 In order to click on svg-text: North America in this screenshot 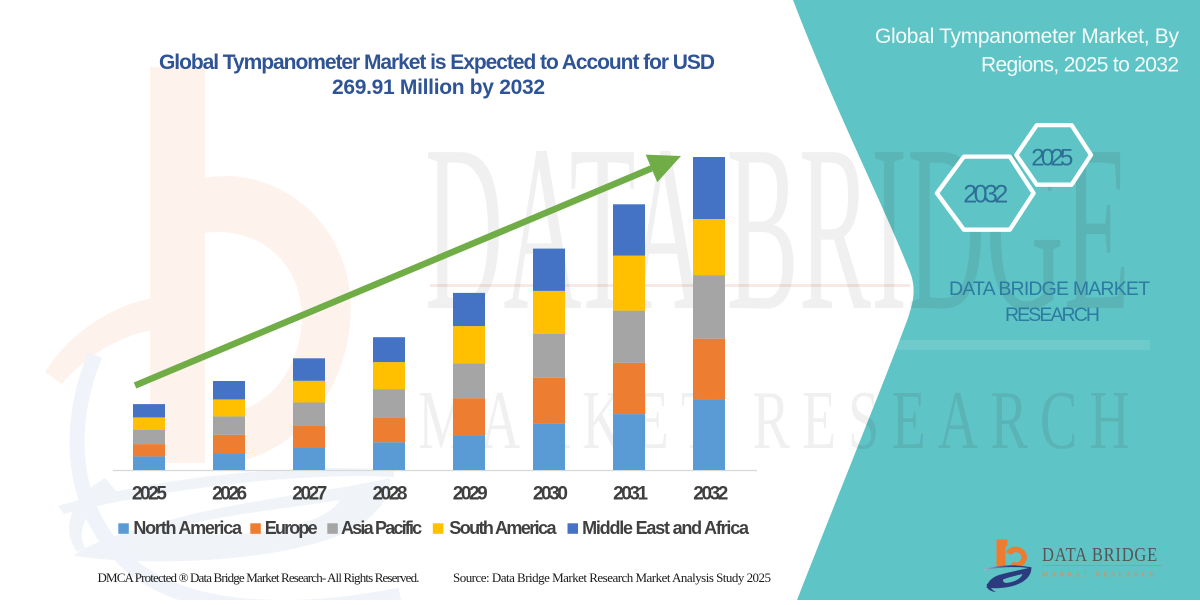, I will do `click(188, 528)`.